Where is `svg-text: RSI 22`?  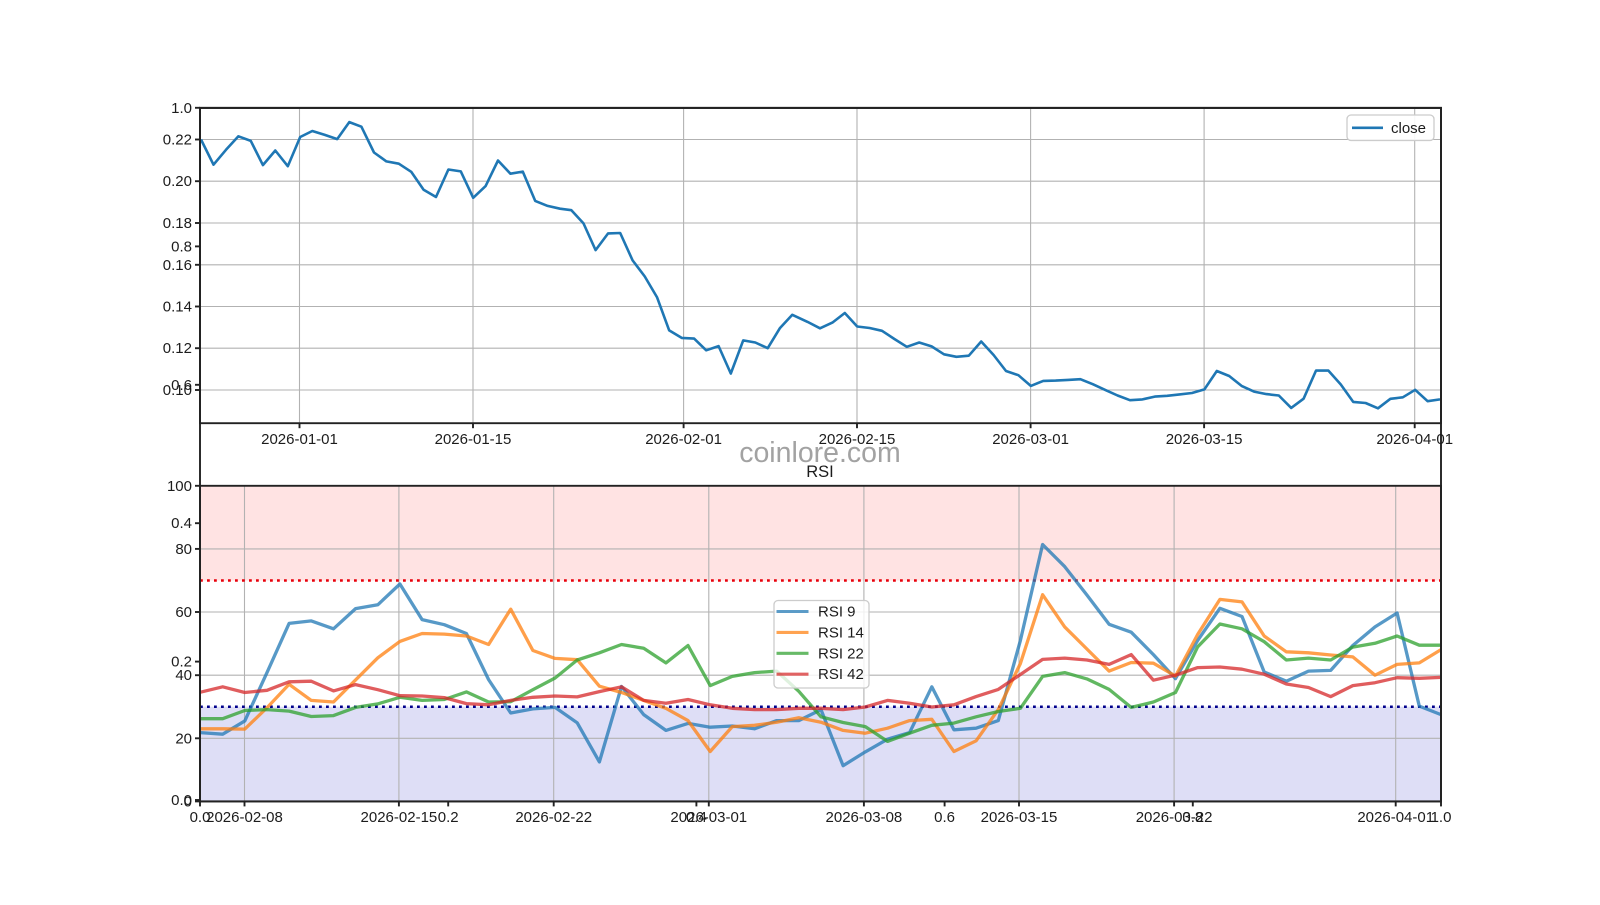
svg-text: RSI 22 is located at coordinates (841, 653).